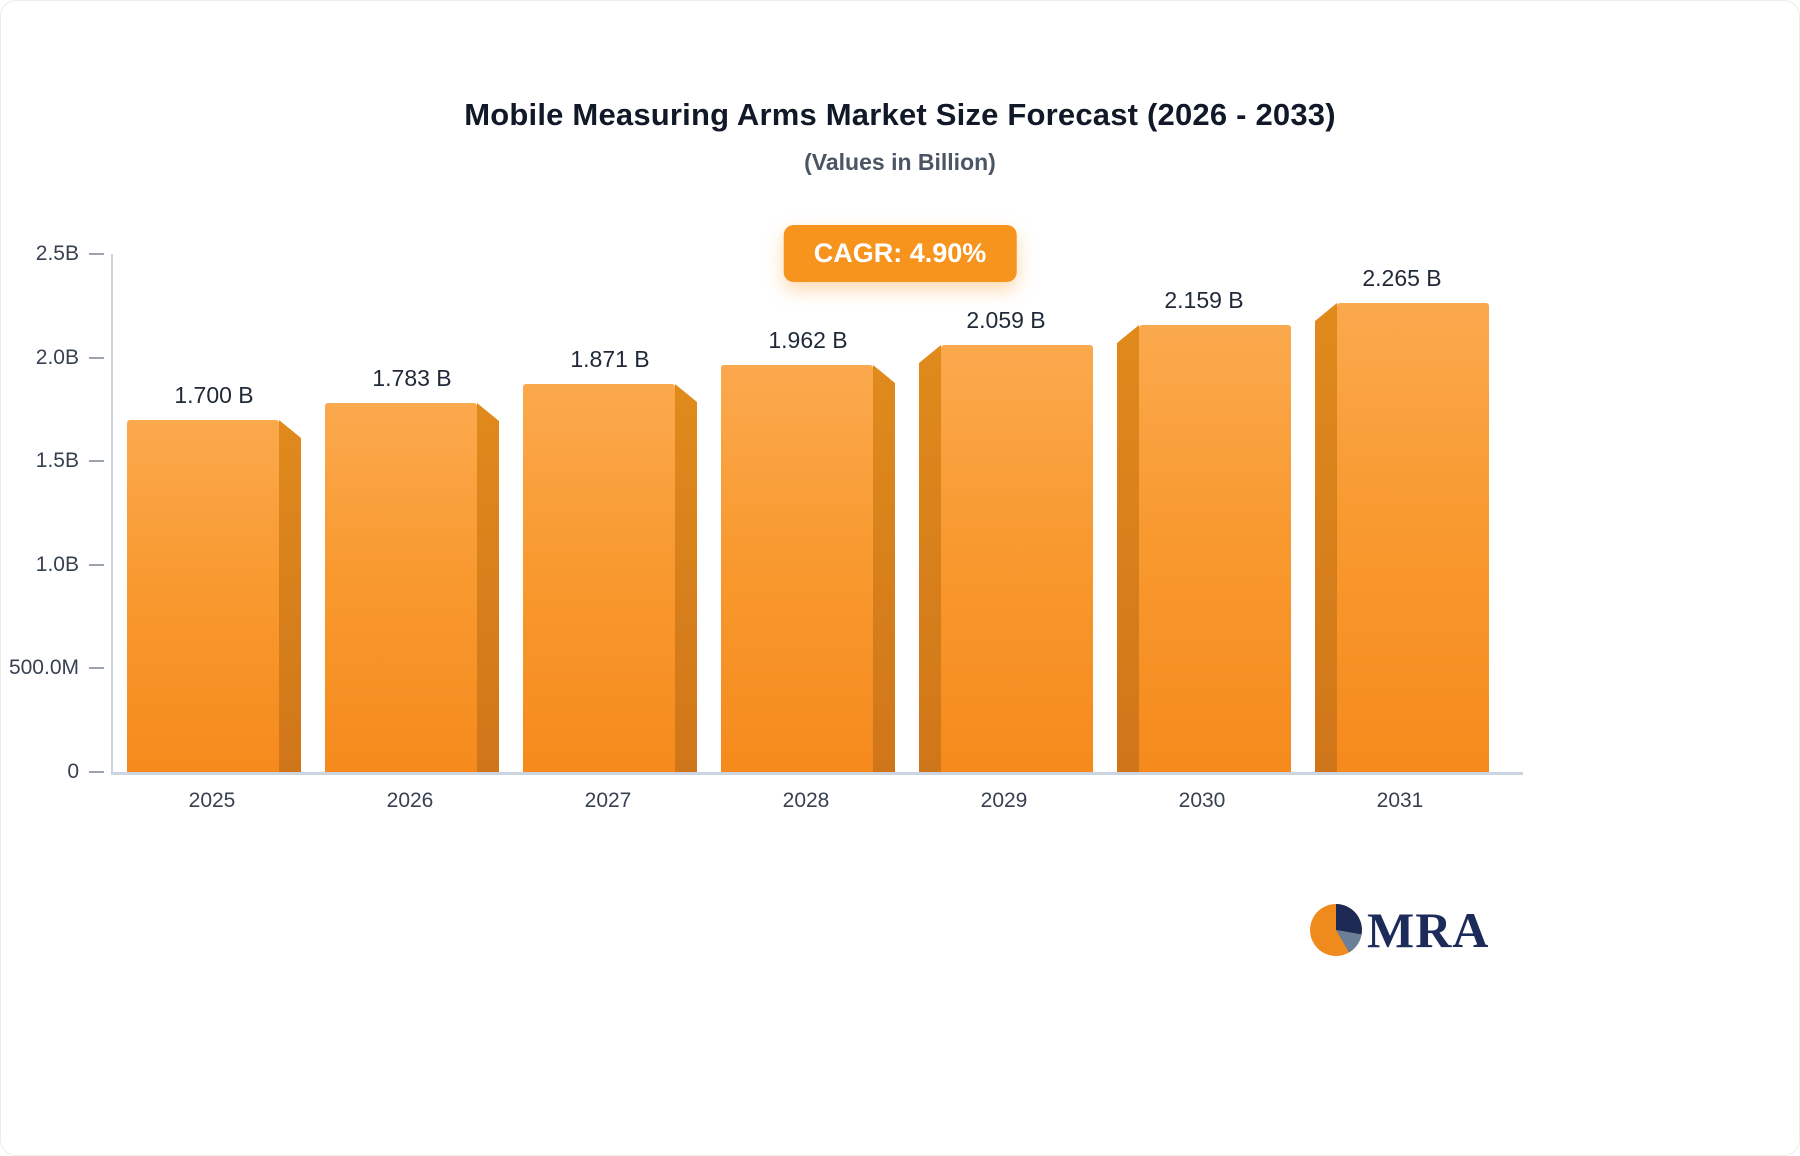 The image size is (1800, 1156). What do you see at coordinates (1428, 930) in the screenshot?
I see `logo-text: MRA` at bounding box center [1428, 930].